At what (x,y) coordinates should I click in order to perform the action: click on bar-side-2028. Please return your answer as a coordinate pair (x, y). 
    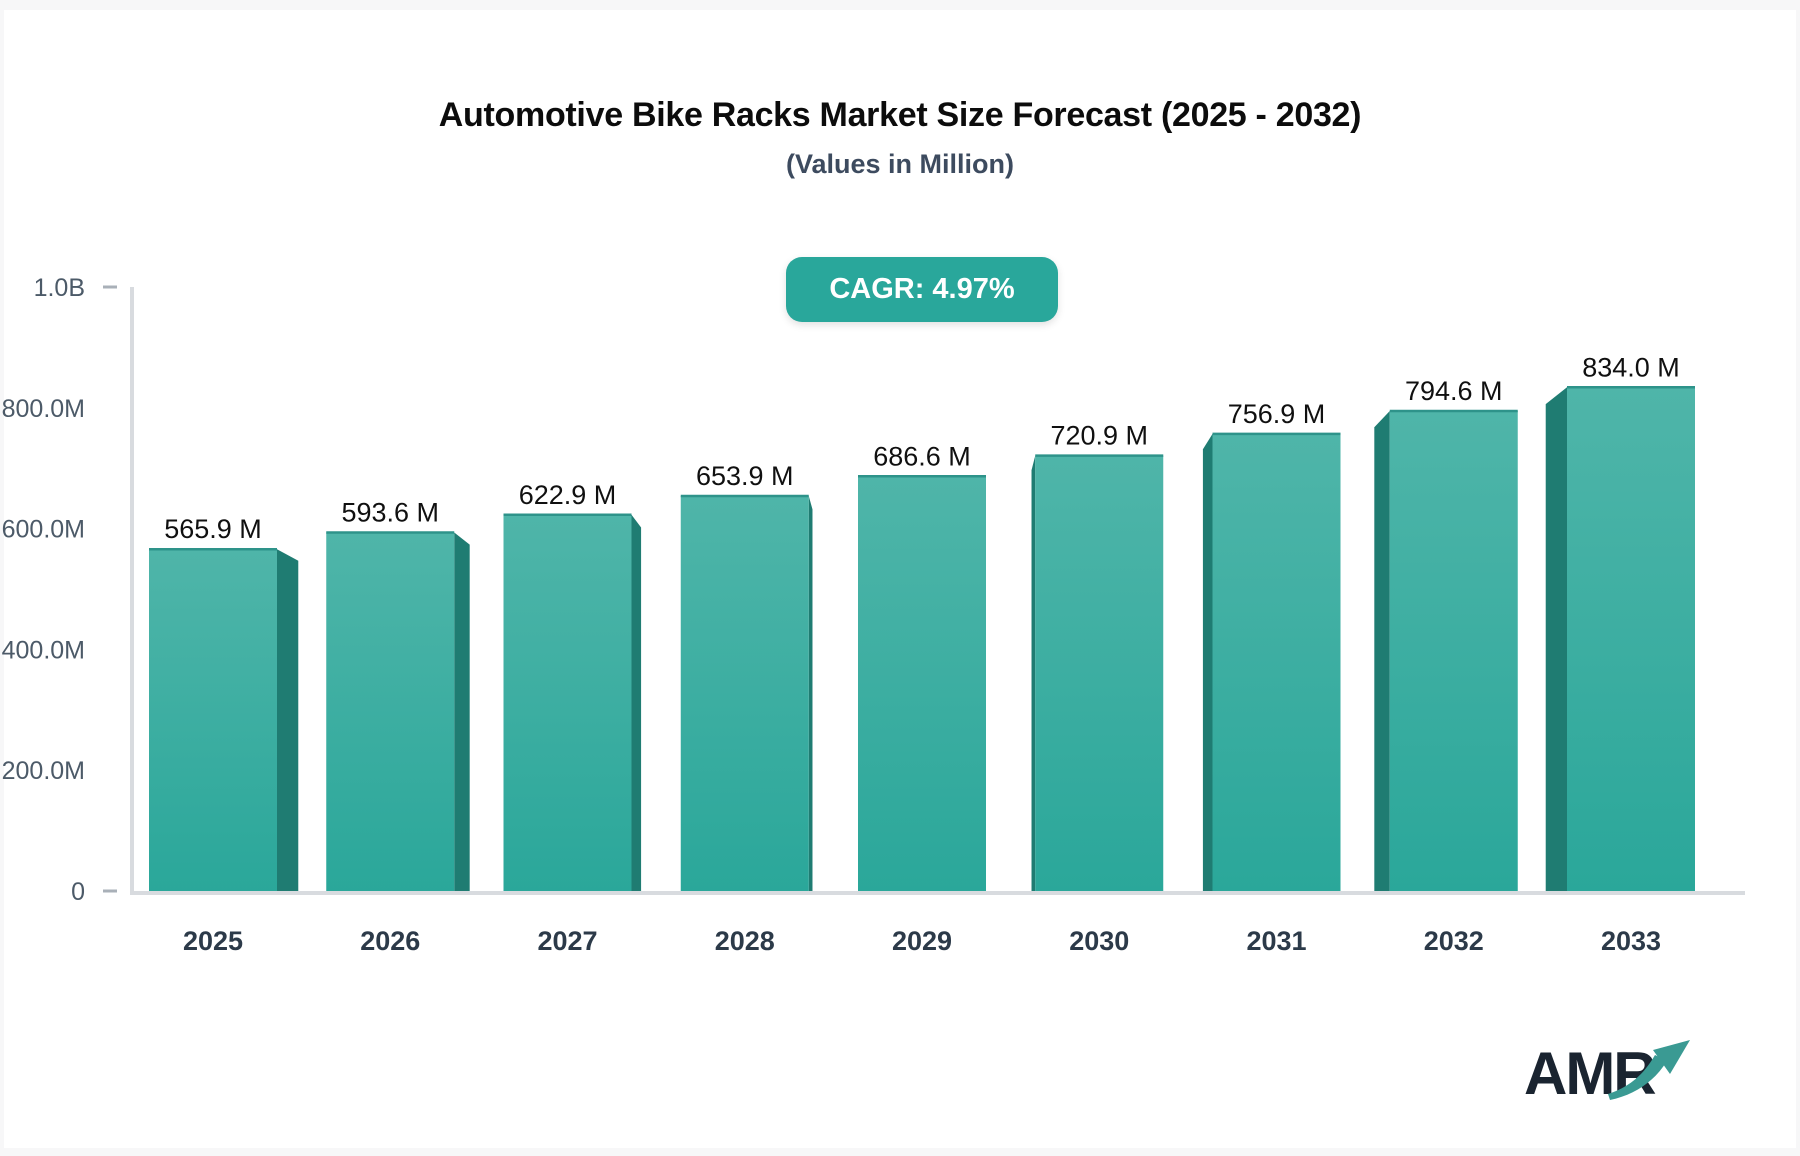
    Looking at the image, I should click on (810, 694).